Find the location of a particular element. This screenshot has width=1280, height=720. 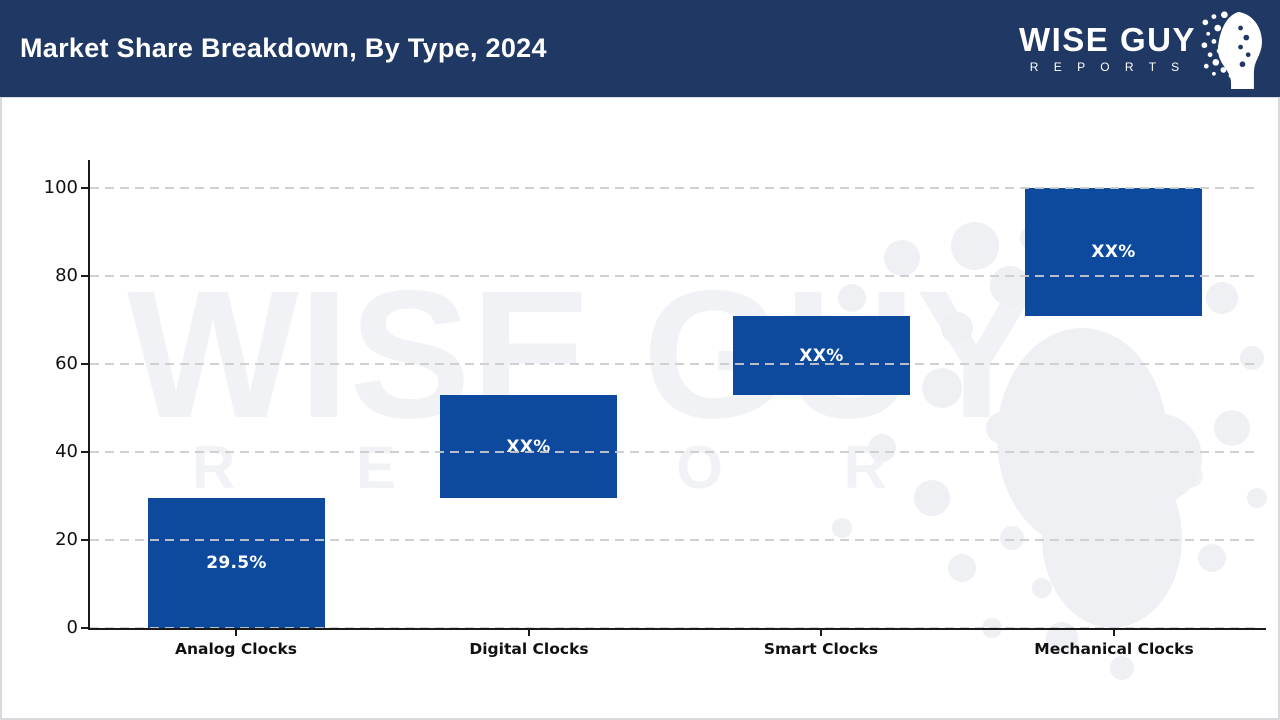

y-tick-label: 100 is located at coordinates (60, 187).